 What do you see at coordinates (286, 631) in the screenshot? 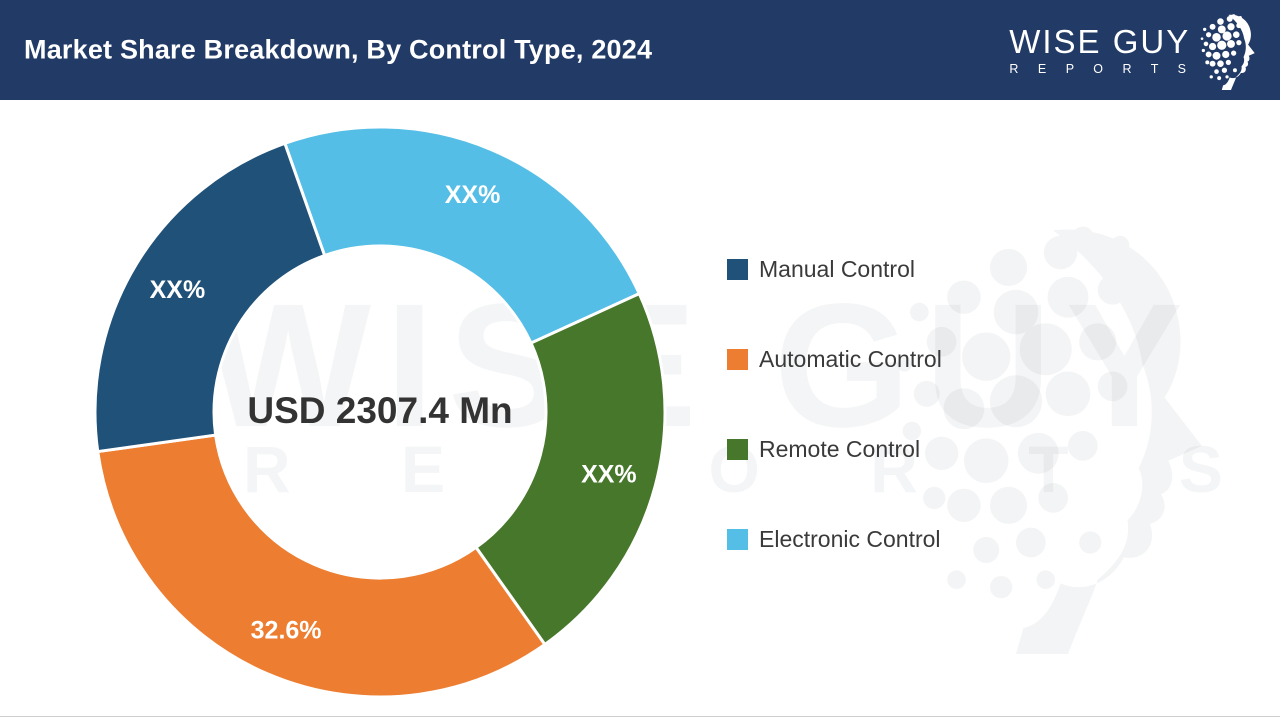
I see `donut-label-automatic-control: 32.6%` at bounding box center [286, 631].